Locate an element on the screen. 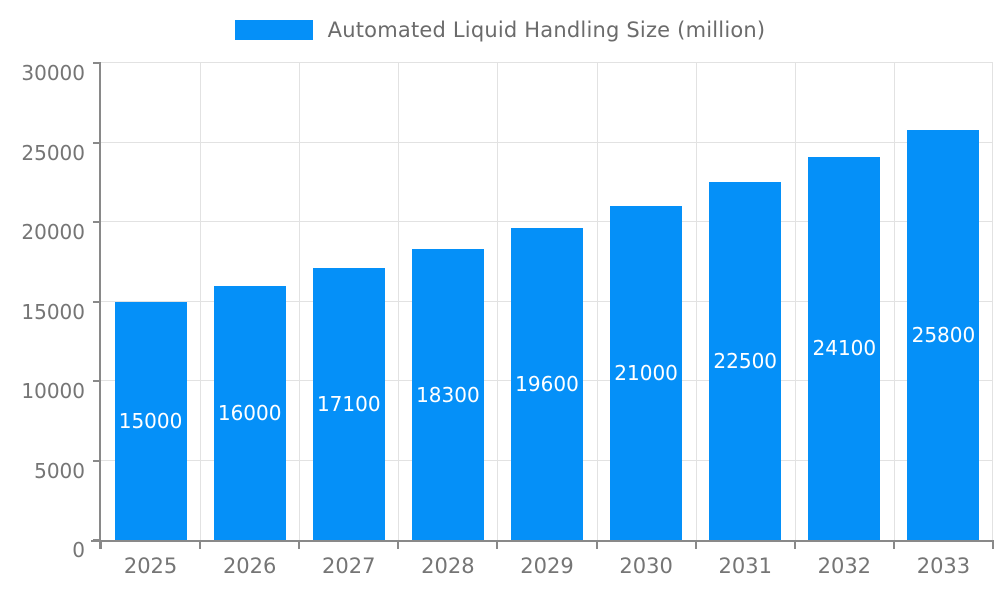 This screenshot has width=1000, height=600. chart-legend: Automated Liquid Handling Size (million) is located at coordinates (500, 30).